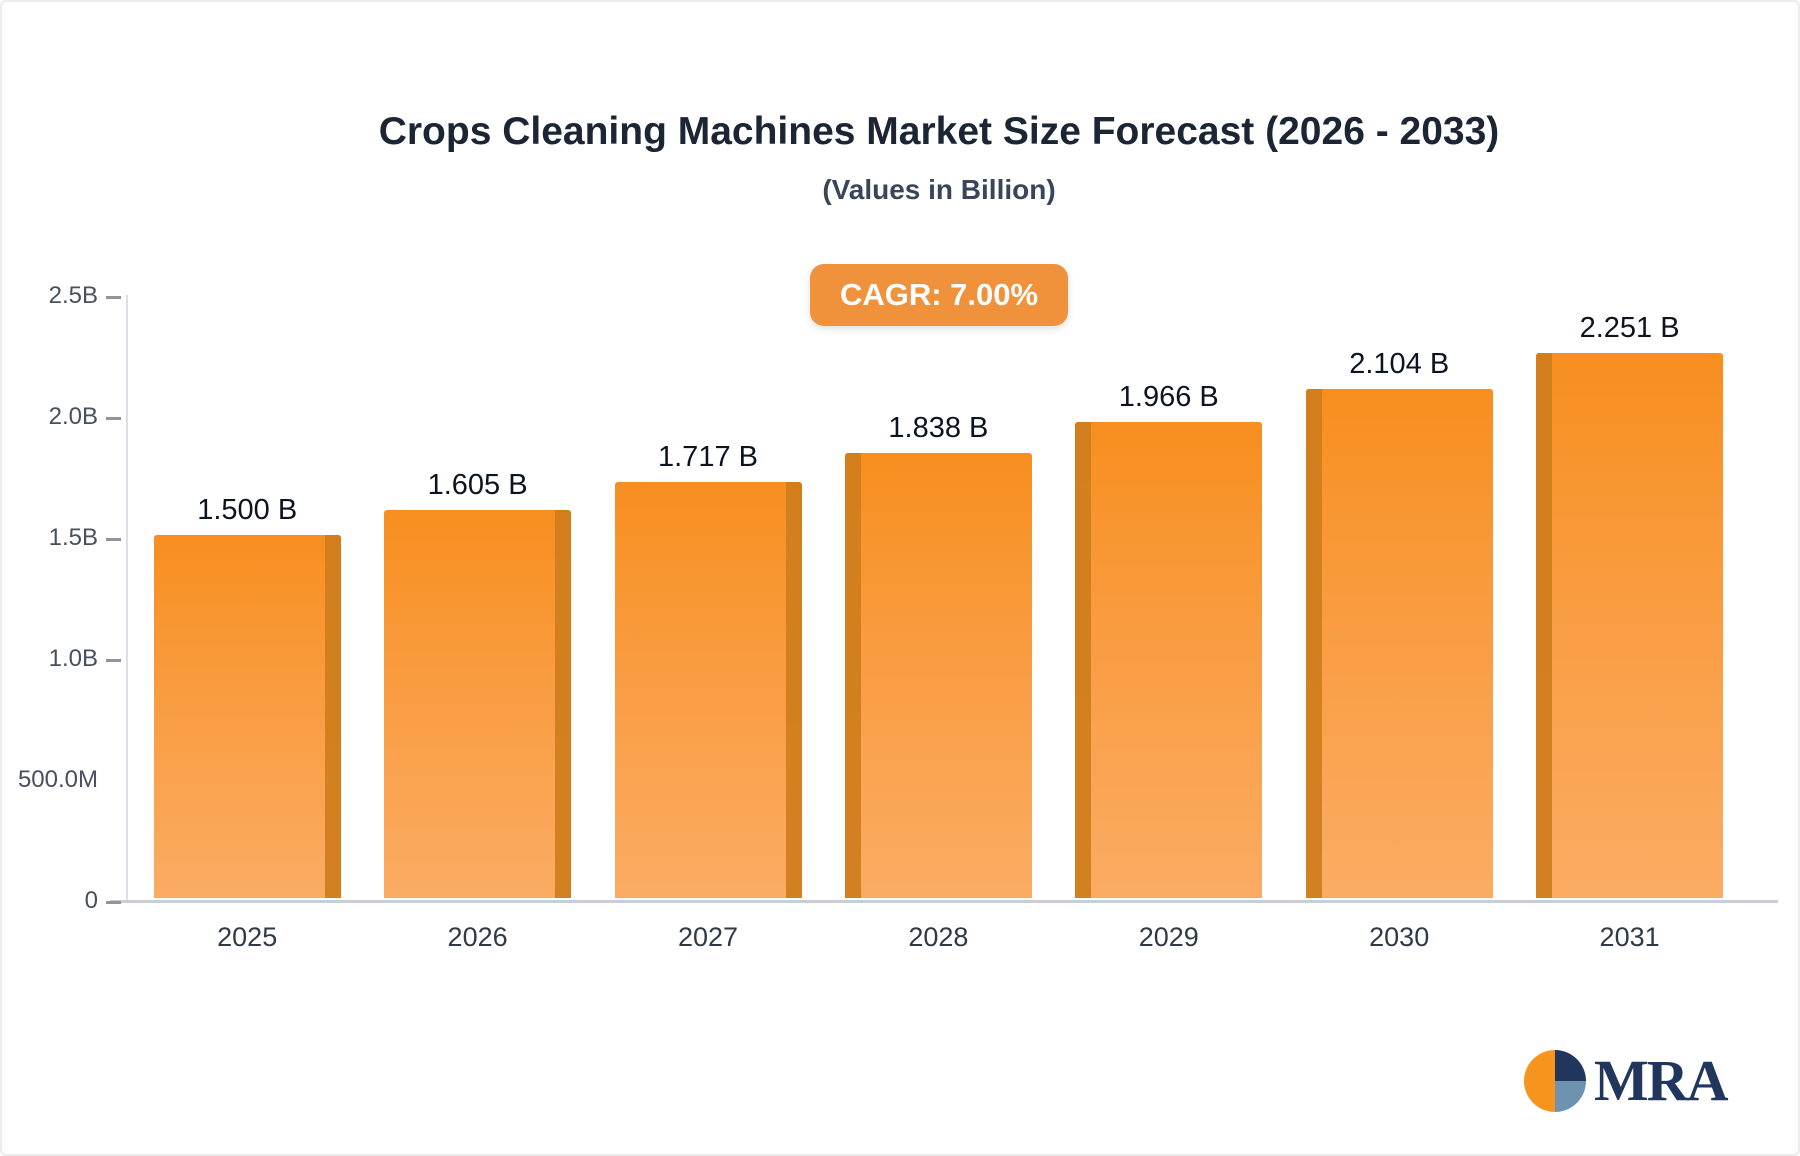 Image resolution: width=1800 pixels, height=1156 pixels. I want to click on x-axis-label: 2030, so click(1399, 937).